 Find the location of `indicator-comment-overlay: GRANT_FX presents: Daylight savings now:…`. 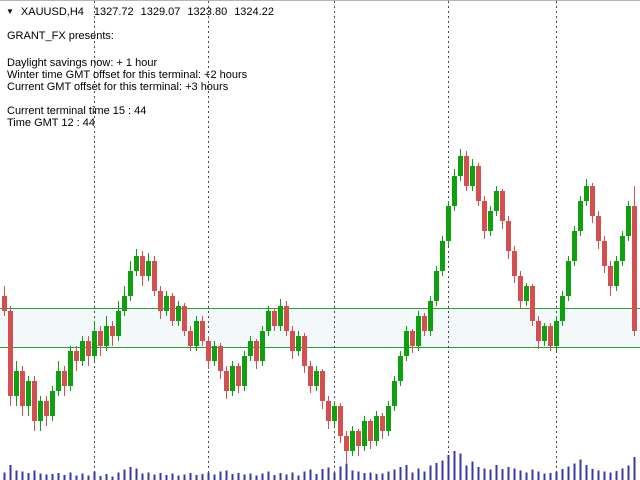

indicator-comment-overlay: GRANT_FX presents: Daylight savings now:… is located at coordinates (127, 79).